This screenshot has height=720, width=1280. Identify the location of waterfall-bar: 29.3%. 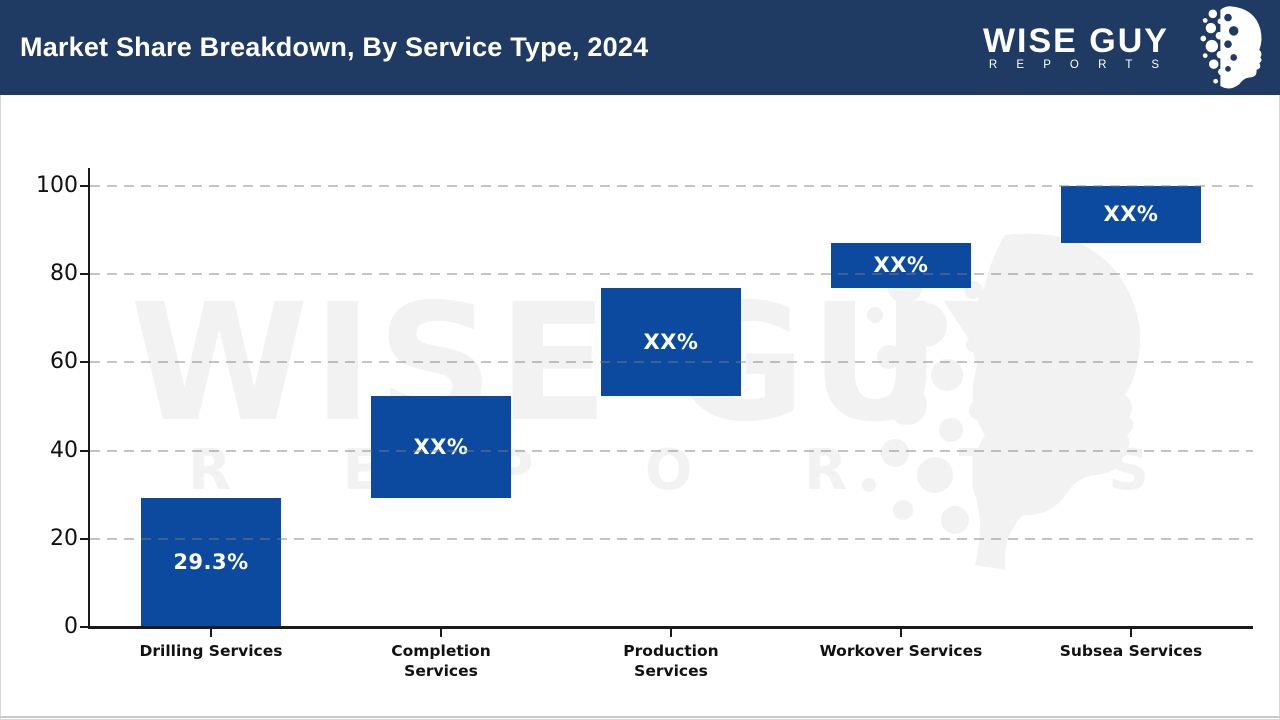
(211, 562).